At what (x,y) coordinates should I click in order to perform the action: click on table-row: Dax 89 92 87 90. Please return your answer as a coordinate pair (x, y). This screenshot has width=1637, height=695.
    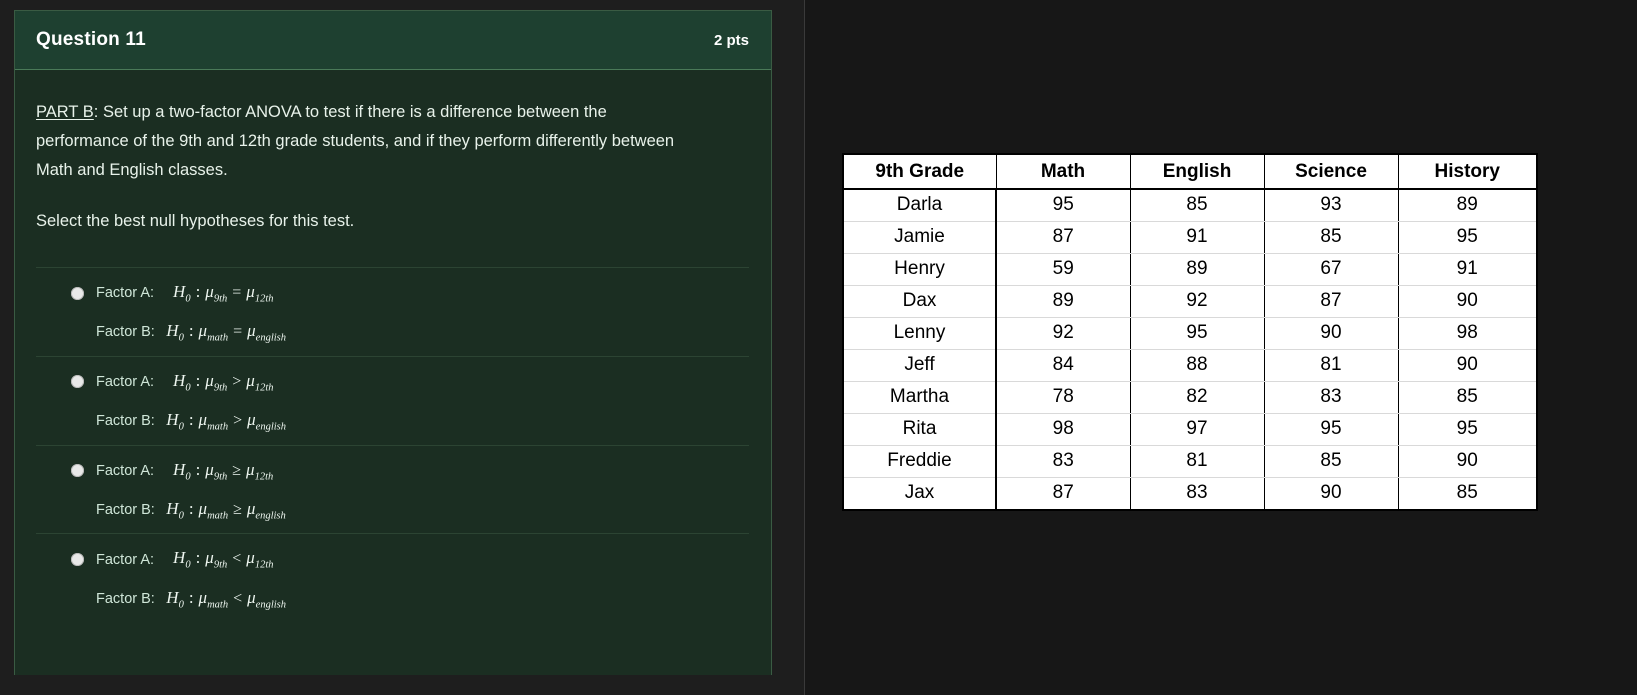
    Looking at the image, I should click on (1190, 301).